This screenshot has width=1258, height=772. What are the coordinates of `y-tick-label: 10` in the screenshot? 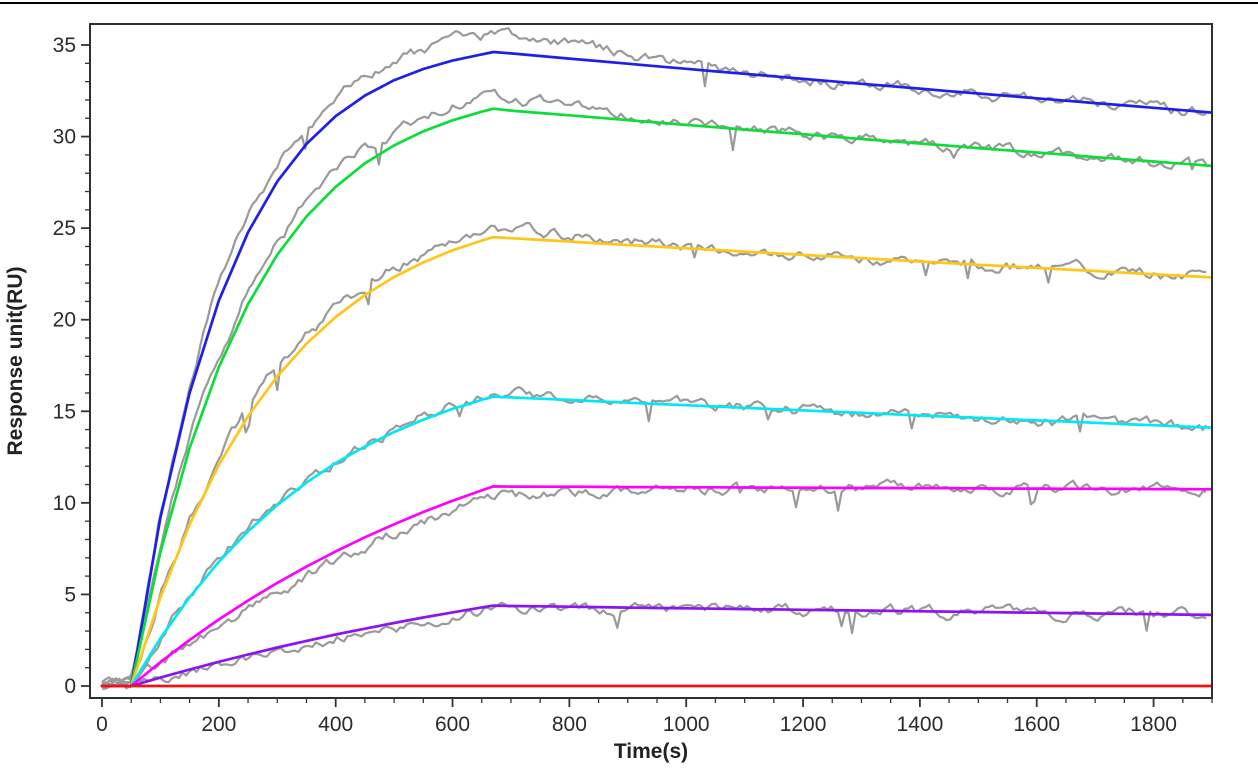 It's located at (64, 503).